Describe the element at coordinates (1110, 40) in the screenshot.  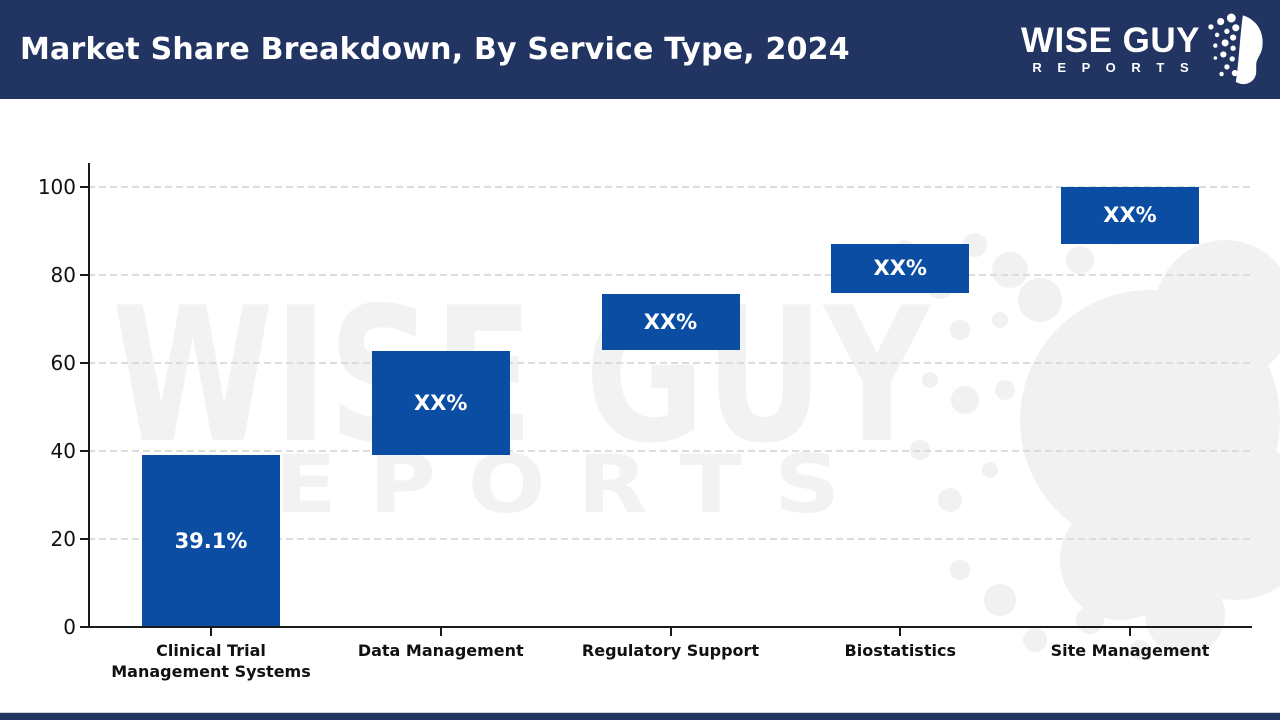
I see `logo-wordmark-line1: WISE GUY` at that location.